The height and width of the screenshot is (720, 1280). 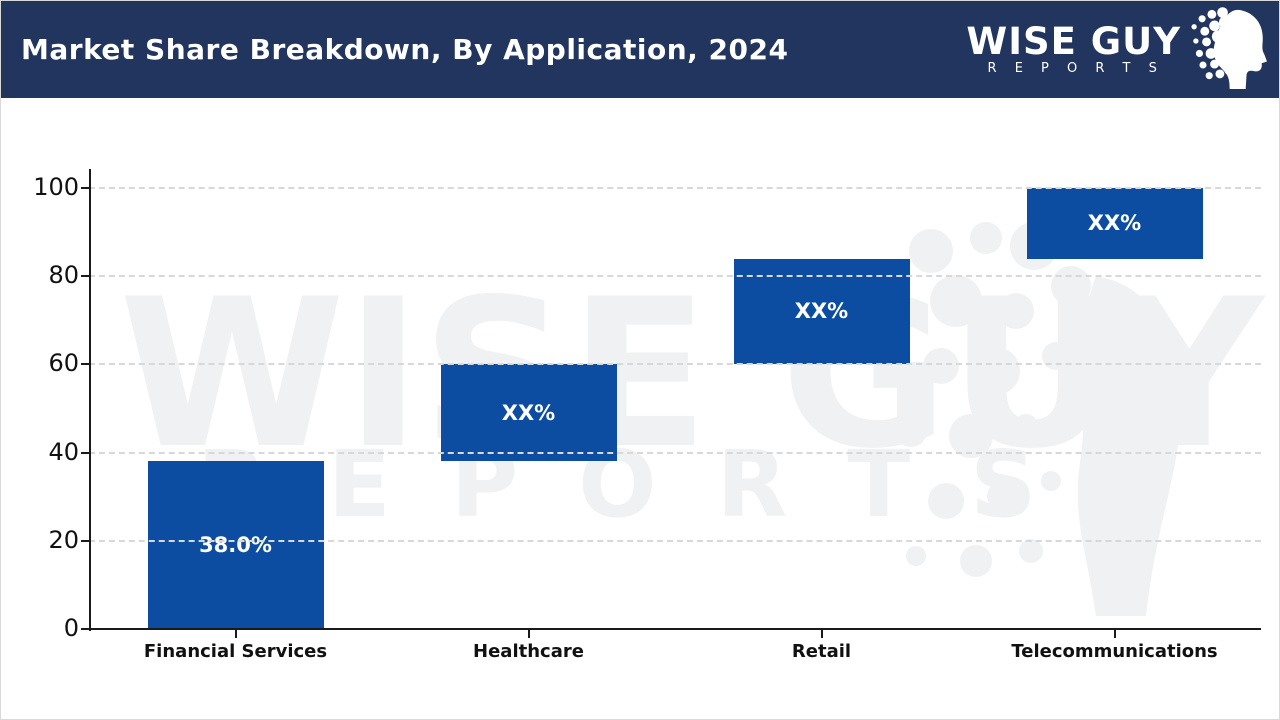 What do you see at coordinates (63, 363) in the screenshot?
I see `y-tick-label-60: 60` at bounding box center [63, 363].